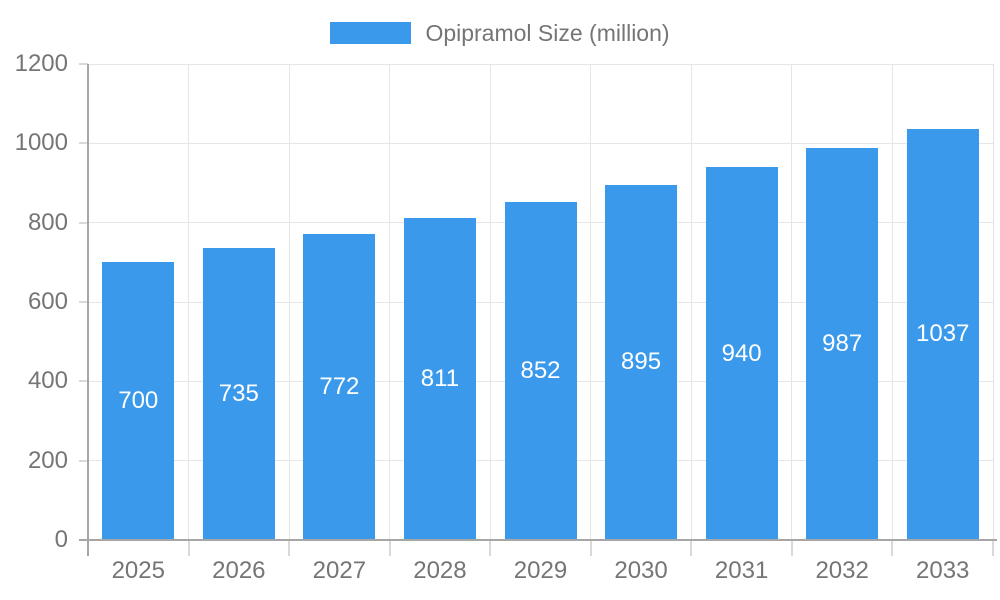 The image size is (1000, 600). I want to click on bar-value-label: 700, so click(138, 401).